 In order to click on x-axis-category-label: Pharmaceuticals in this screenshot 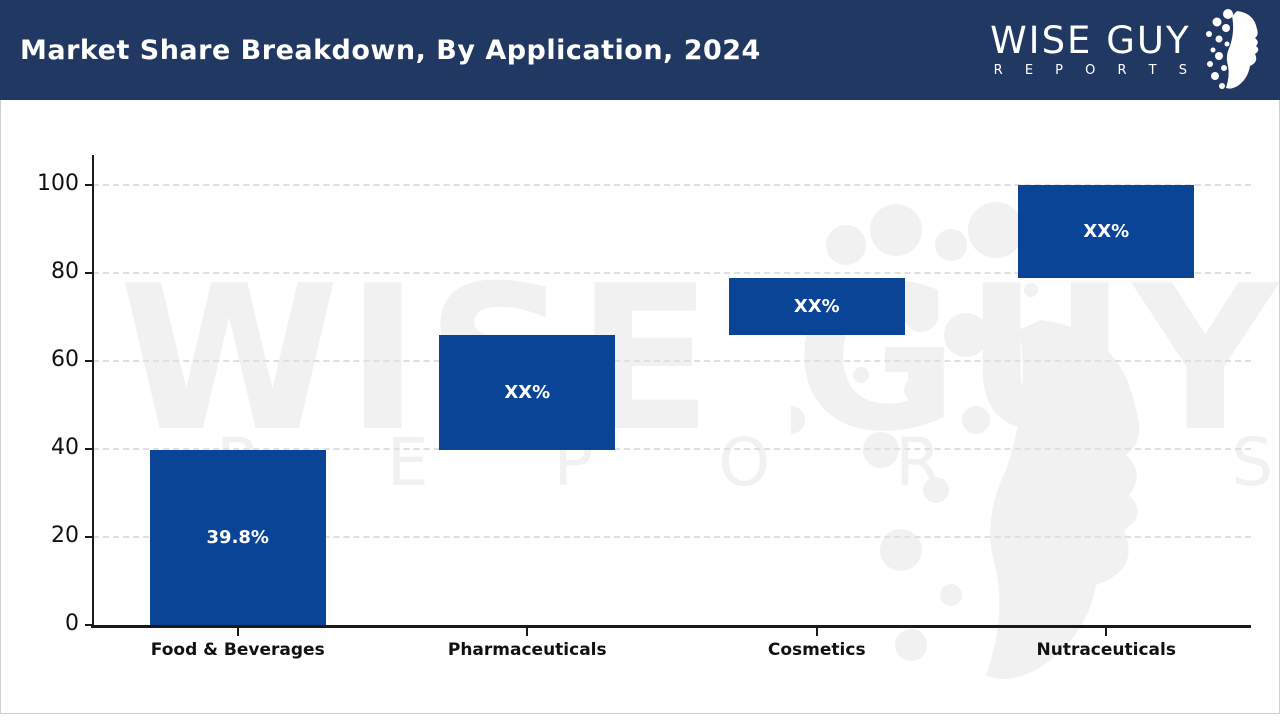, I will do `click(527, 650)`.